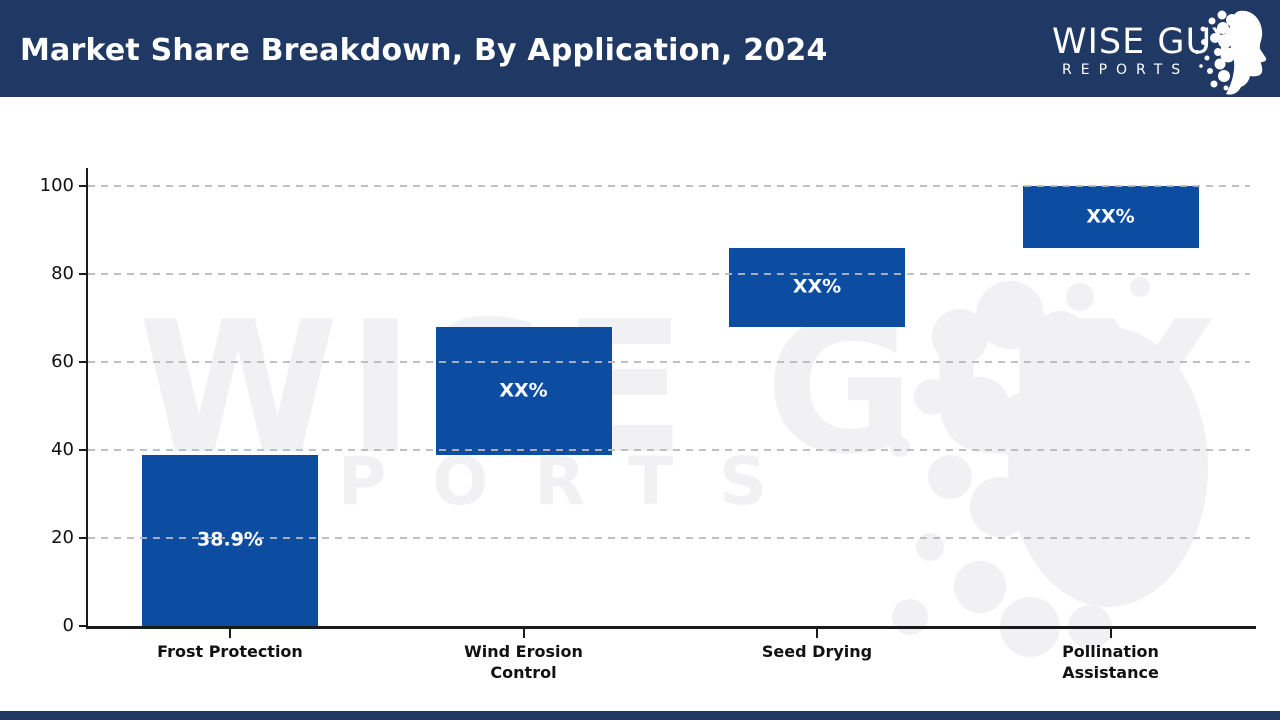 This screenshot has width=1280, height=720. I want to click on bar-wind-erosion-control, so click(523, 390).